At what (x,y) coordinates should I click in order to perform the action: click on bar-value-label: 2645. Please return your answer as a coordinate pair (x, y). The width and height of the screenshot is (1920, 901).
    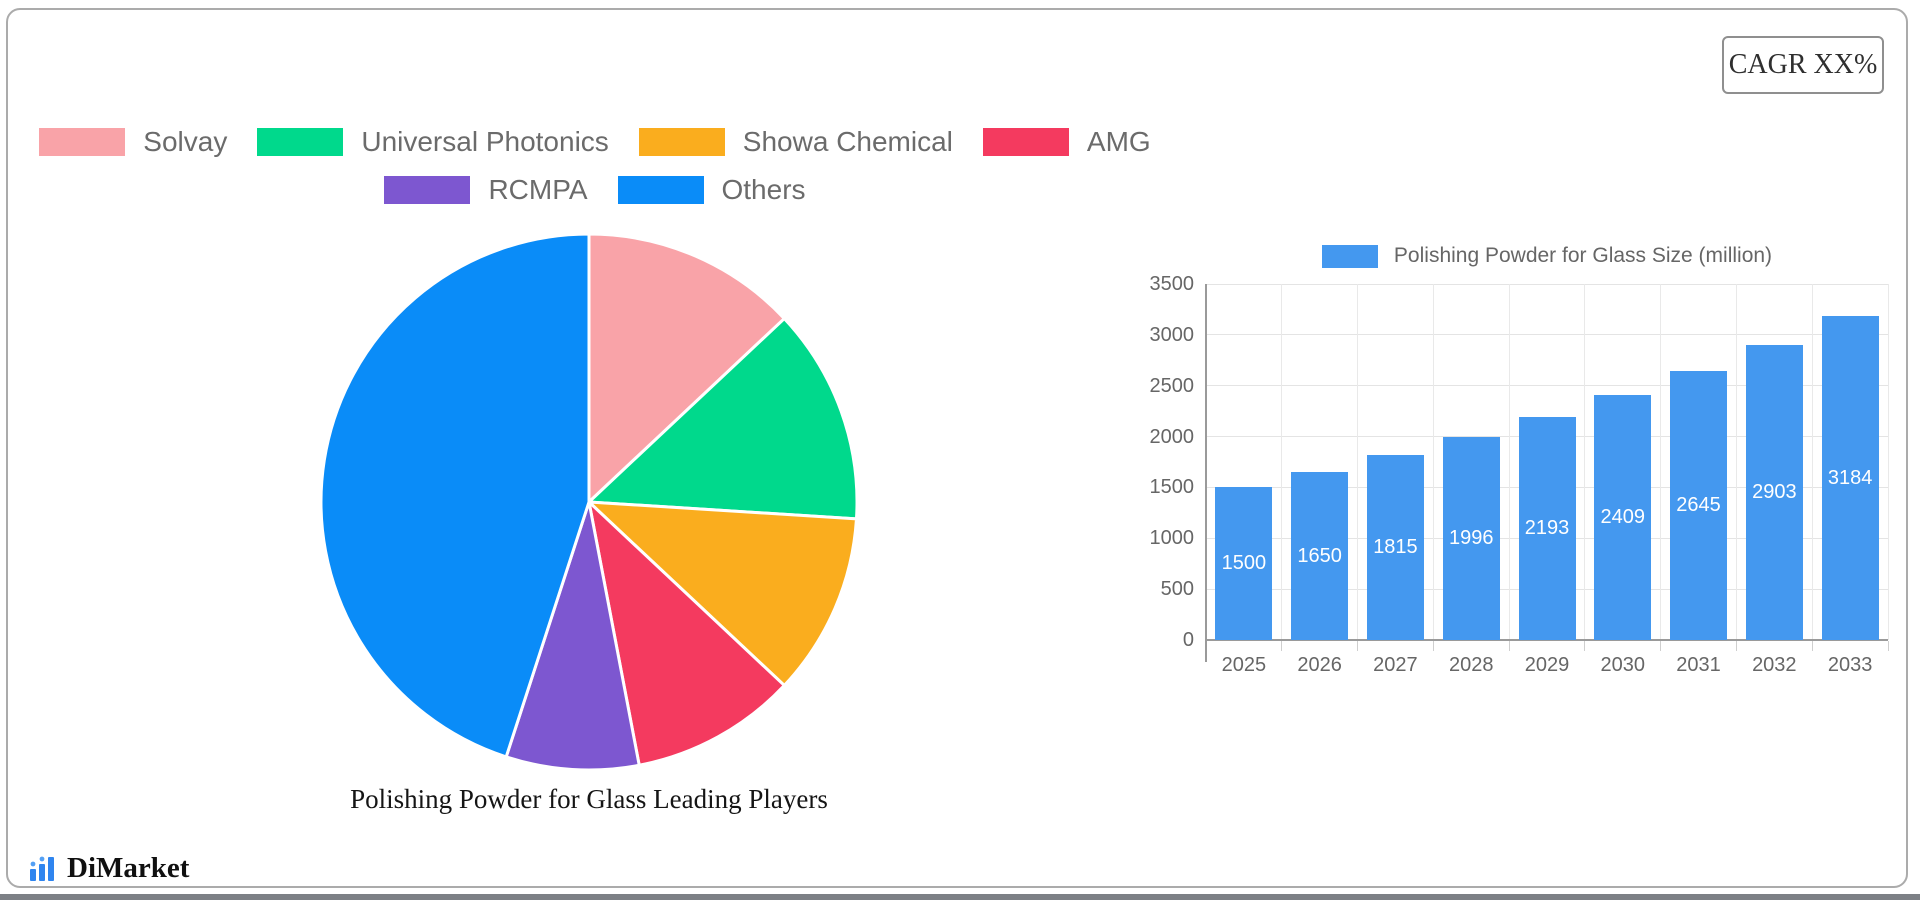
    Looking at the image, I should click on (1698, 504).